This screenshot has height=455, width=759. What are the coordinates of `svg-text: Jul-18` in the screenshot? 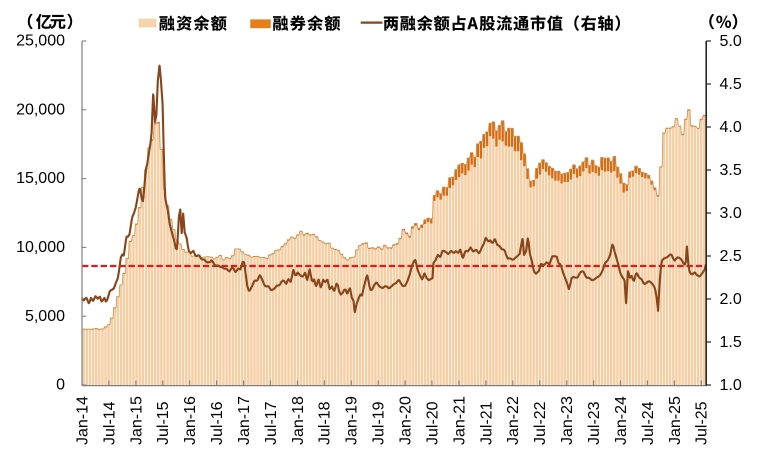 It's located at (325, 423).